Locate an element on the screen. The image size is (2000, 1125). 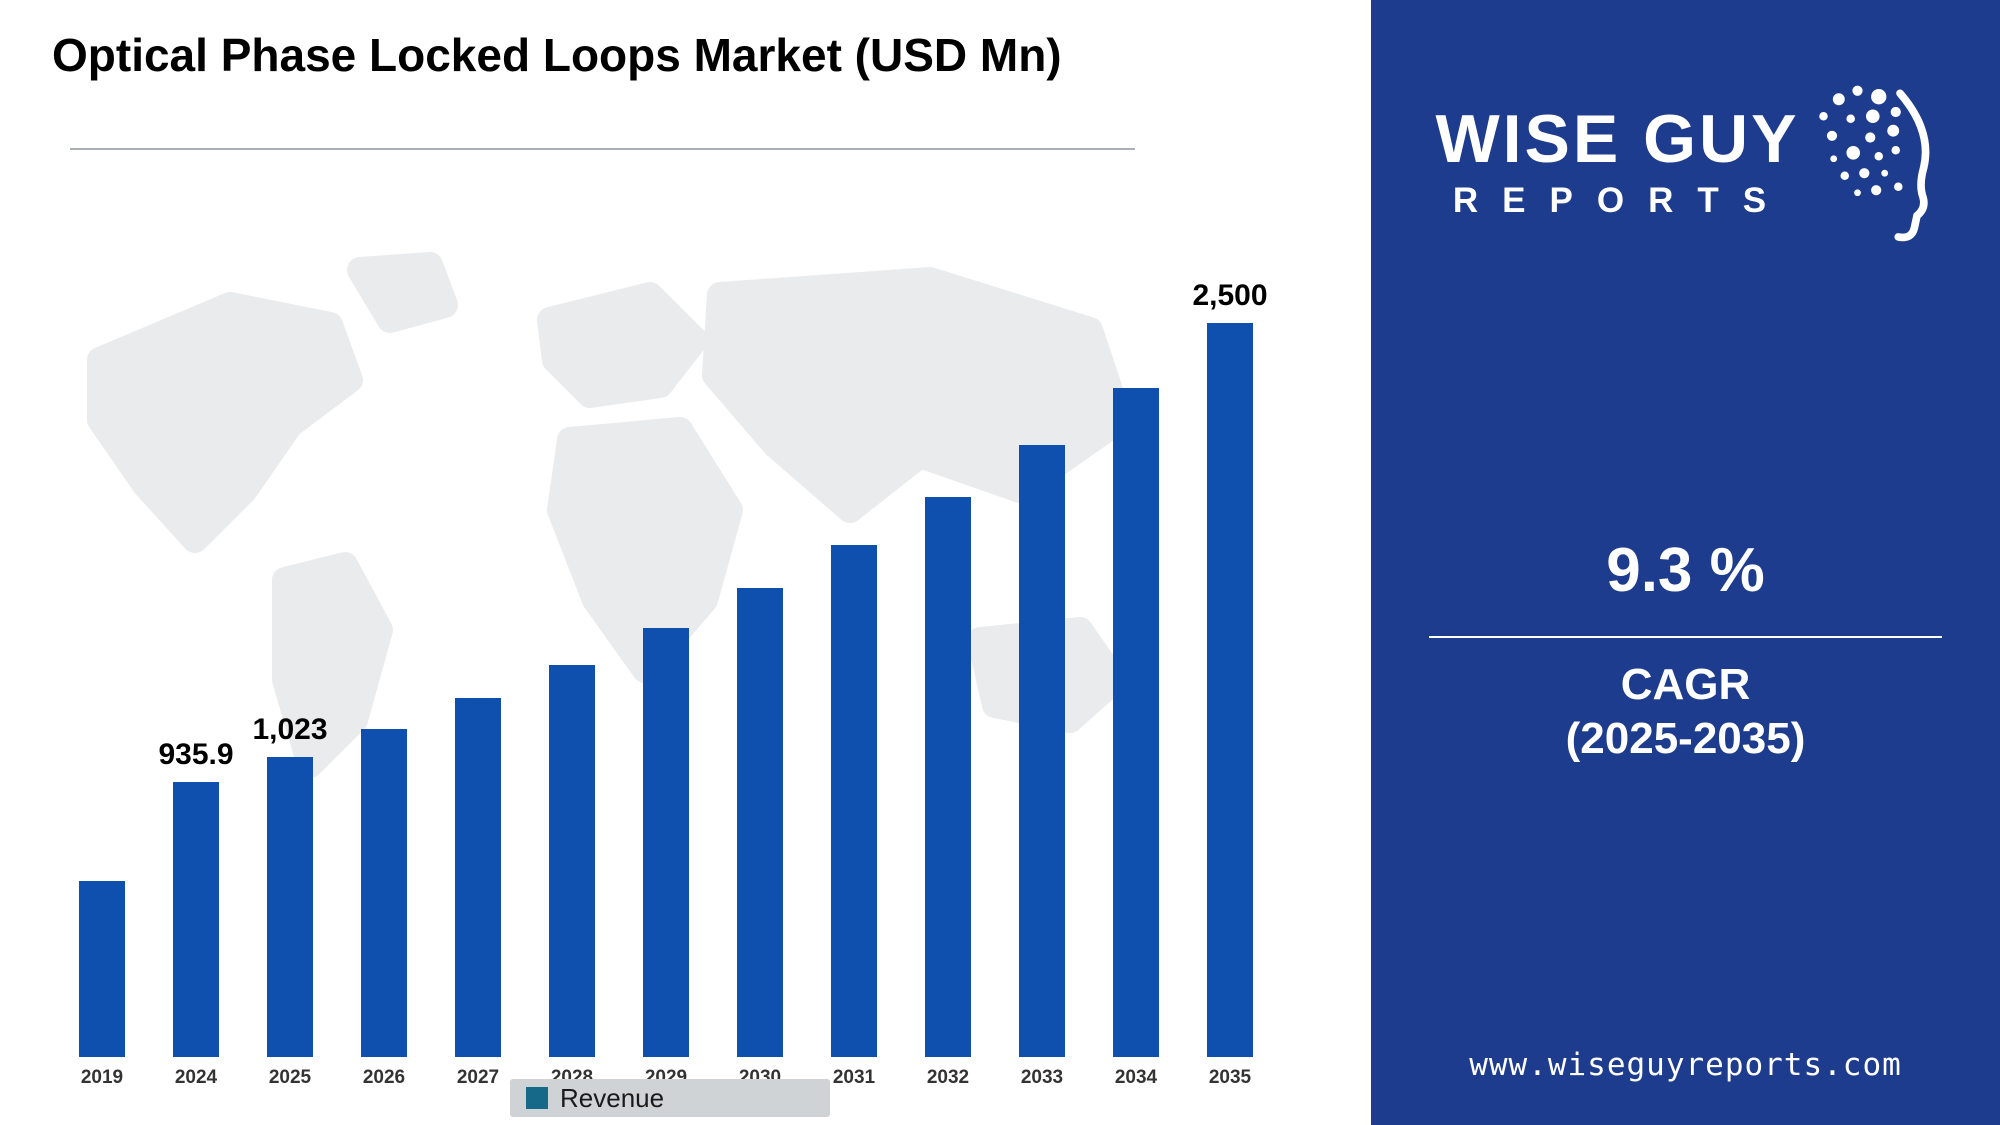
bar-group-2029: 2029 is located at coordinates (666, 836).